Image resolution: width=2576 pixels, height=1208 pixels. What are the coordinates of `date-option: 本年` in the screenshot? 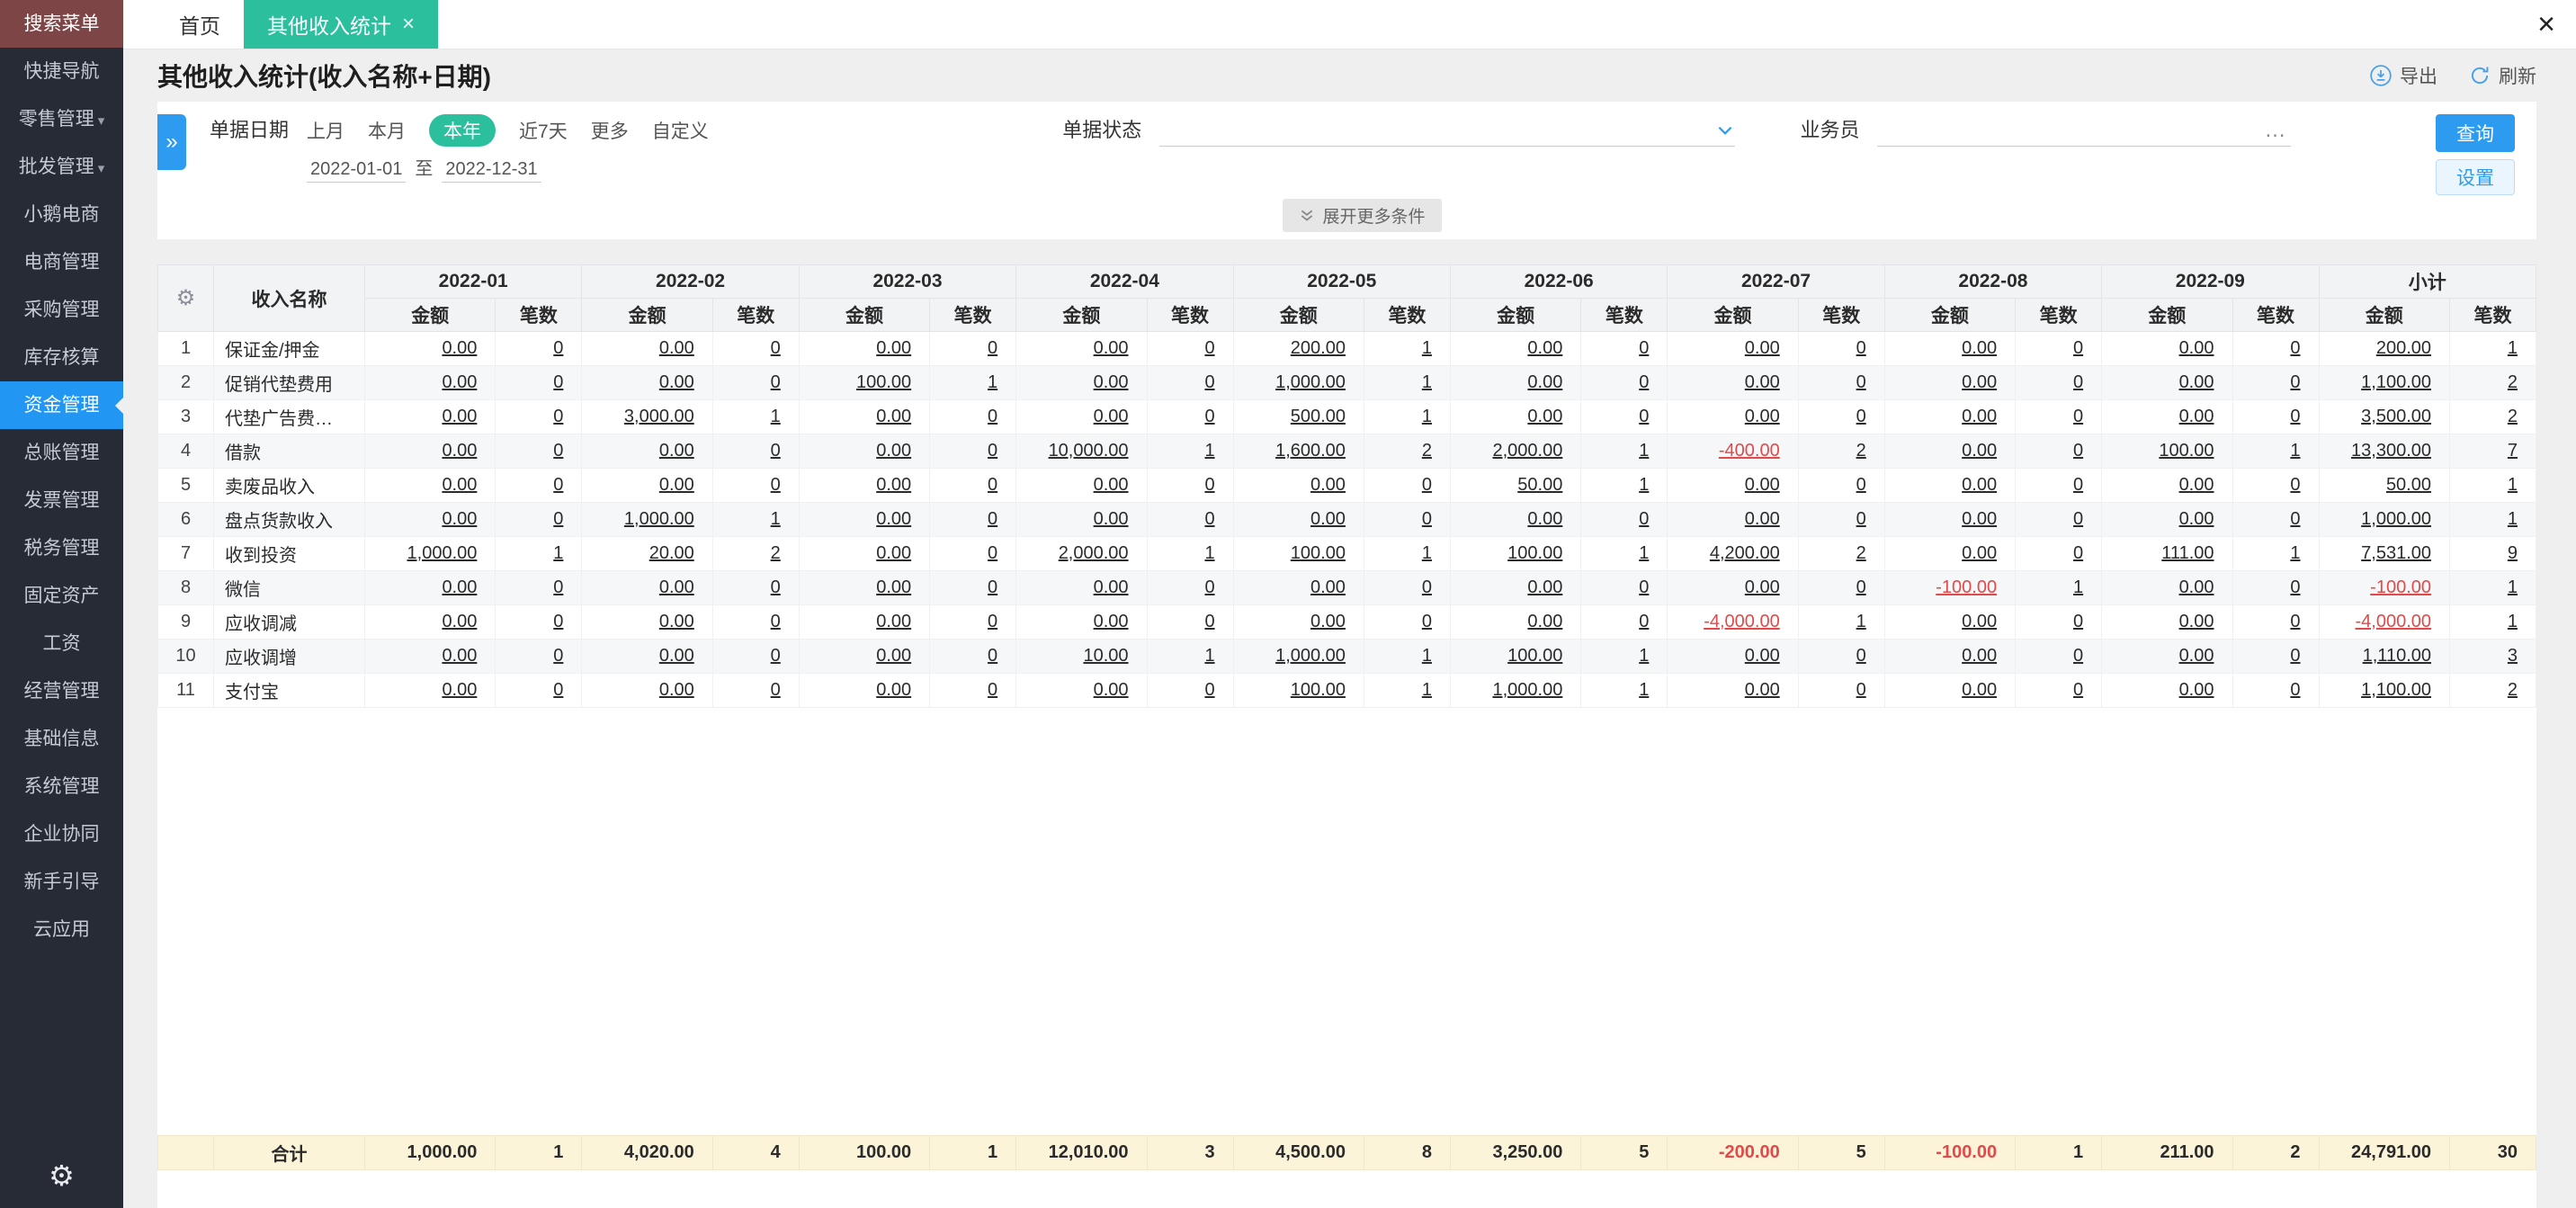 It's located at (462, 130).